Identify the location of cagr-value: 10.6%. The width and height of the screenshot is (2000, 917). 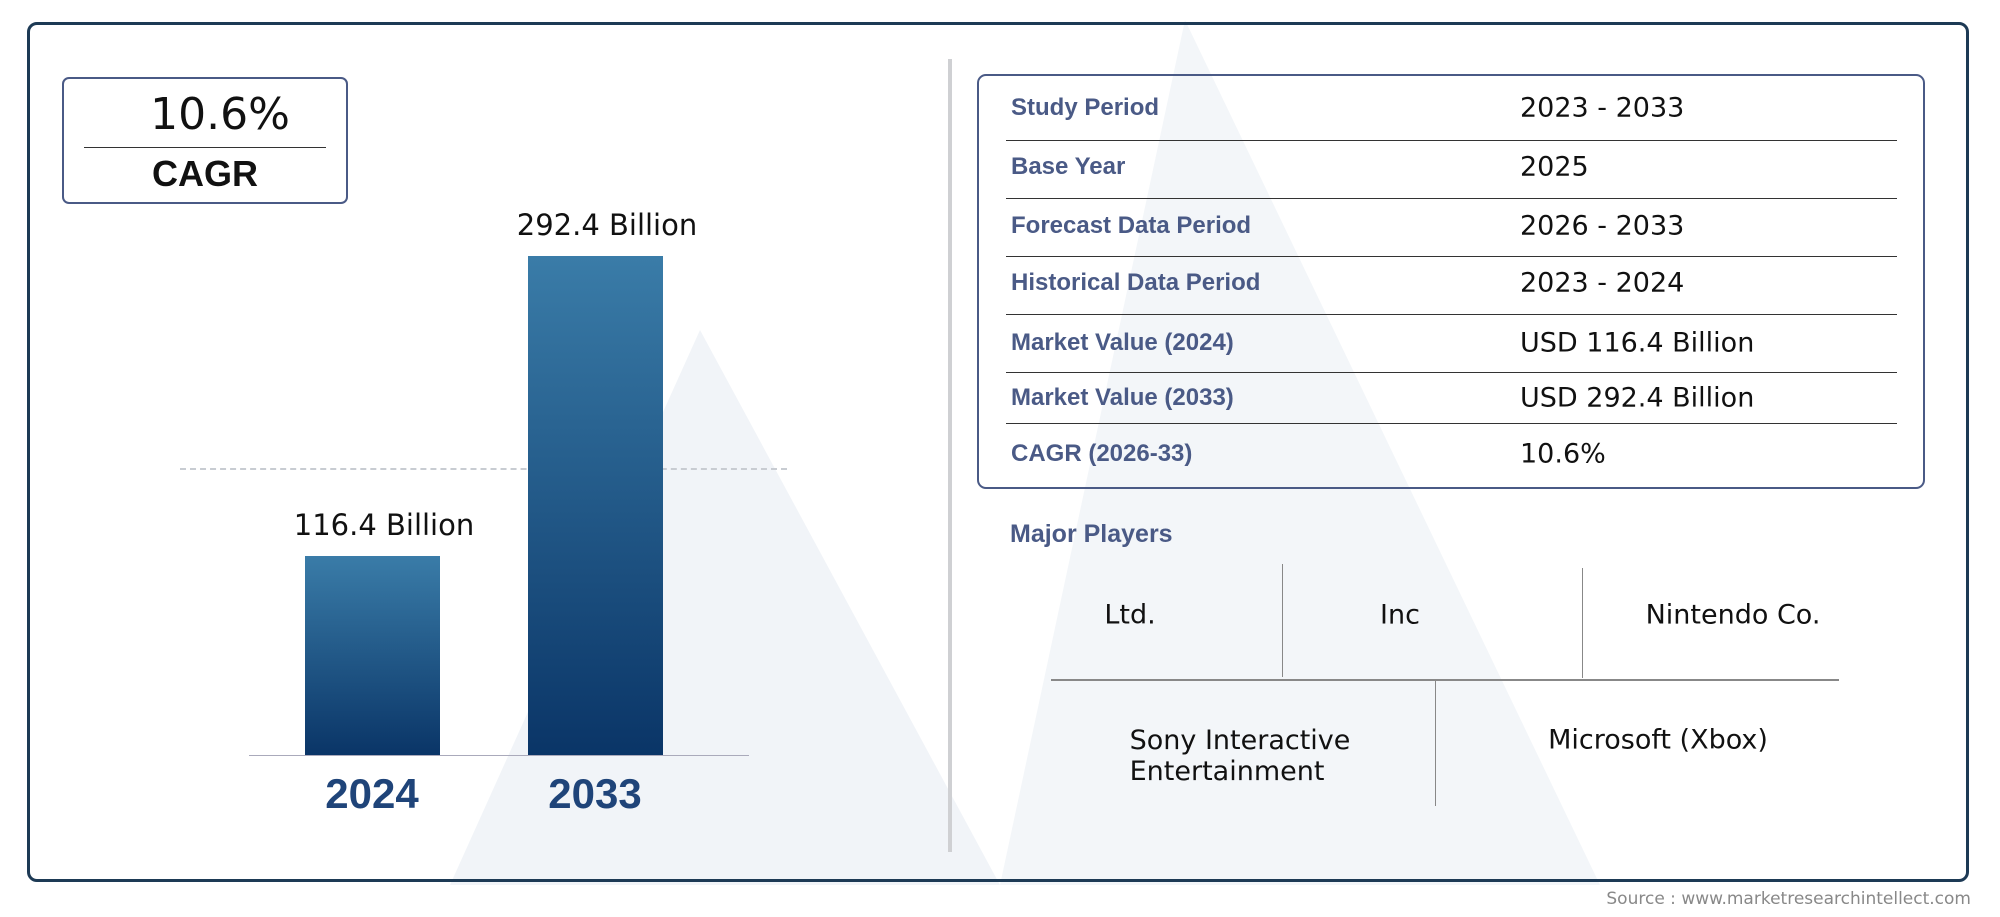
(220, 114).